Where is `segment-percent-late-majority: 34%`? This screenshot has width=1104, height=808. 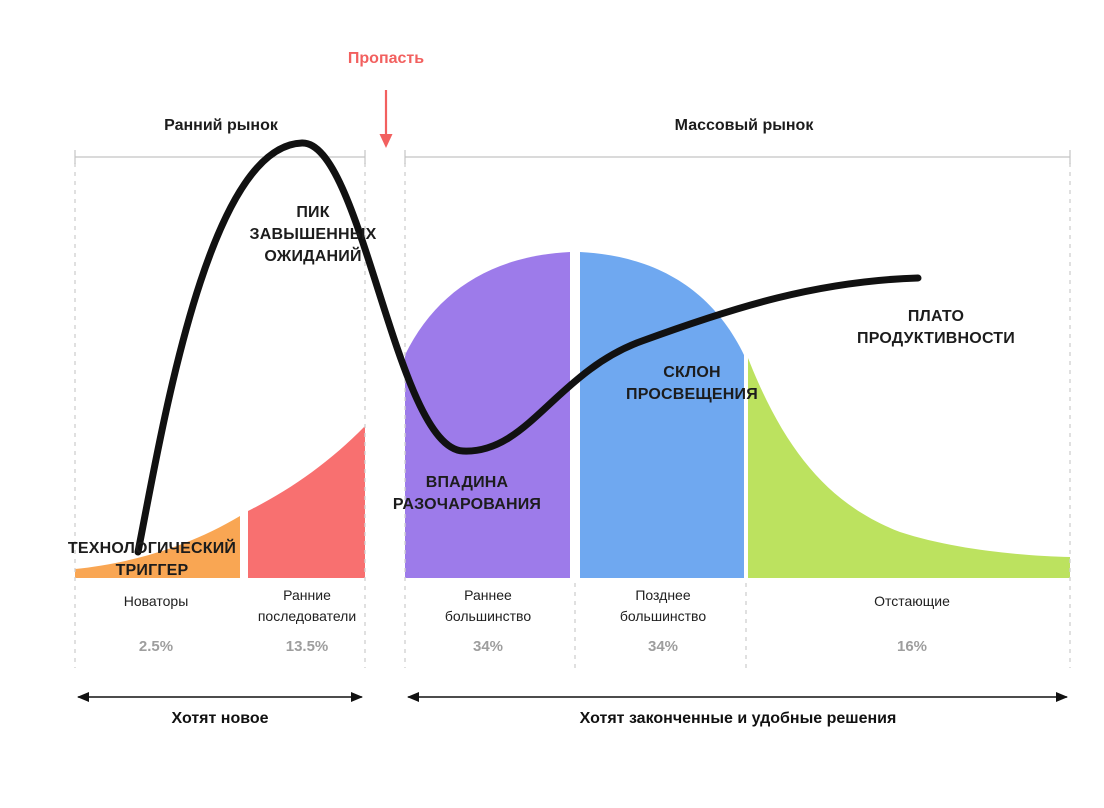
segment-percent-late-majority: 34% is located at coordinates (663, 646).